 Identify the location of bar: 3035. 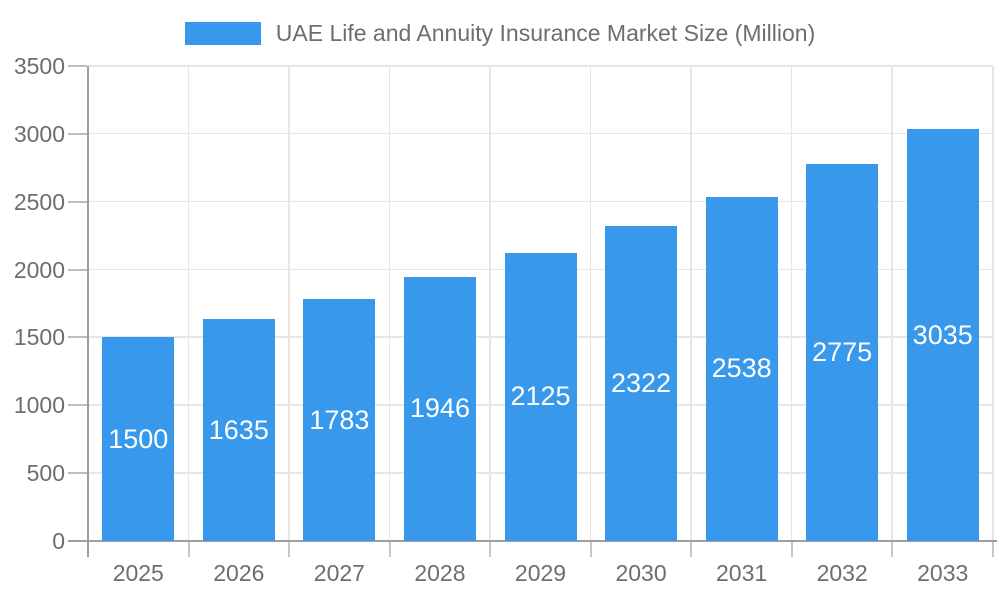
(942, 335).